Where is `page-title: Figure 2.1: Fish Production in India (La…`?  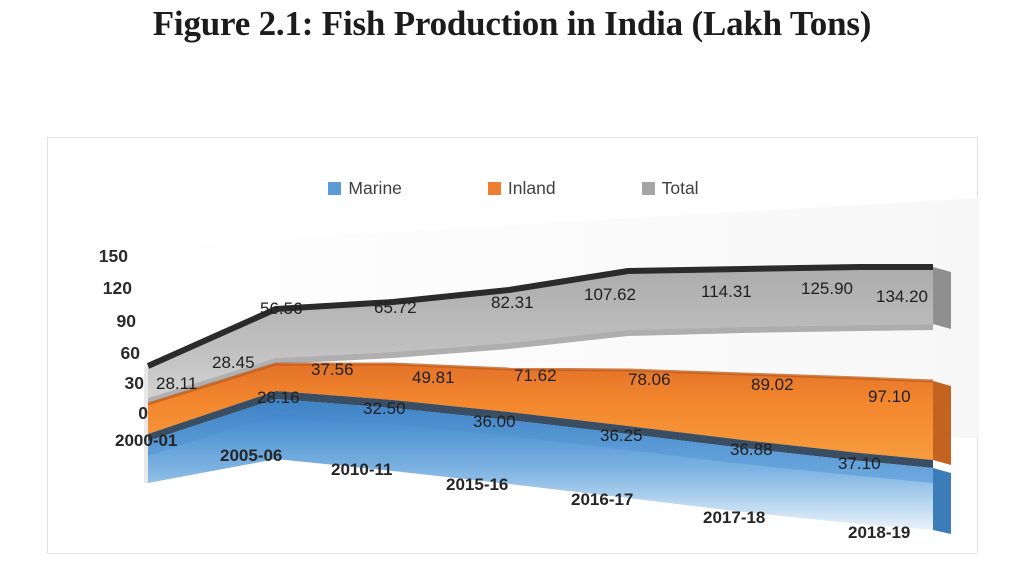 page-title: Figure 2.1: Fish Production in India (La… is located at coordinates (512, 23).